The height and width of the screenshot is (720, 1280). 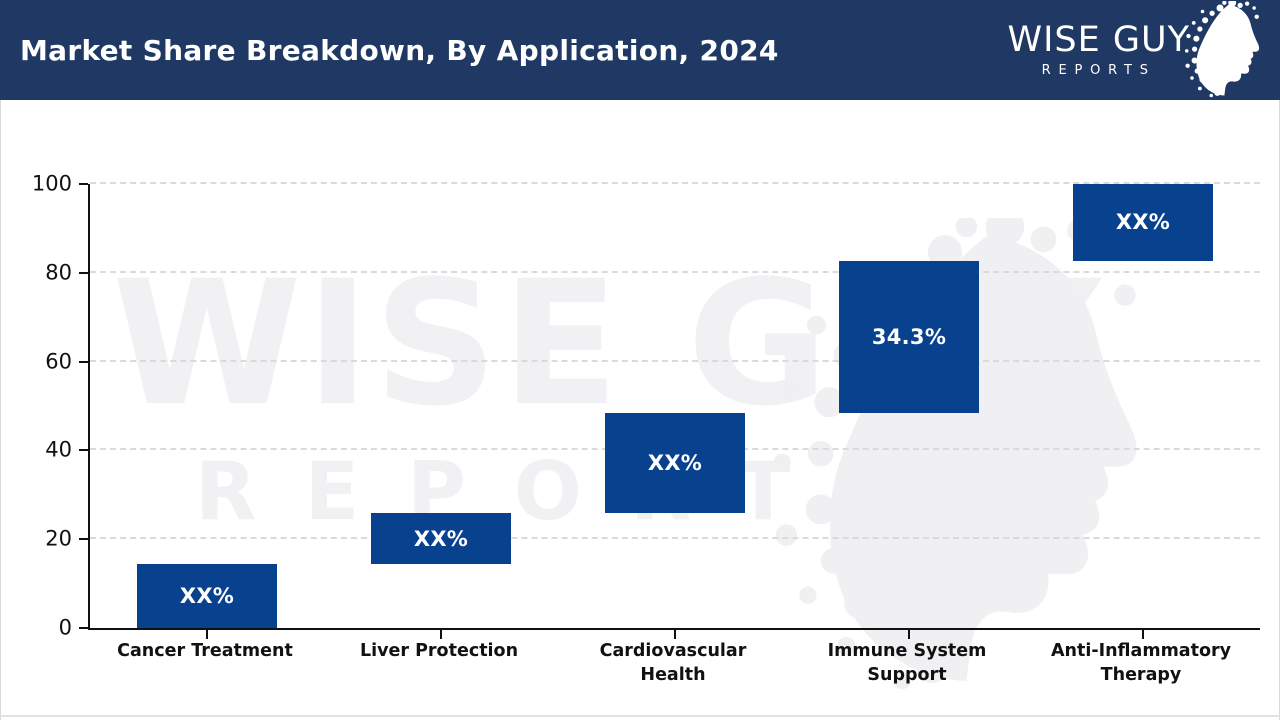 I want to click on brand-name: WISE GUY, so click(x=1098, y=39).